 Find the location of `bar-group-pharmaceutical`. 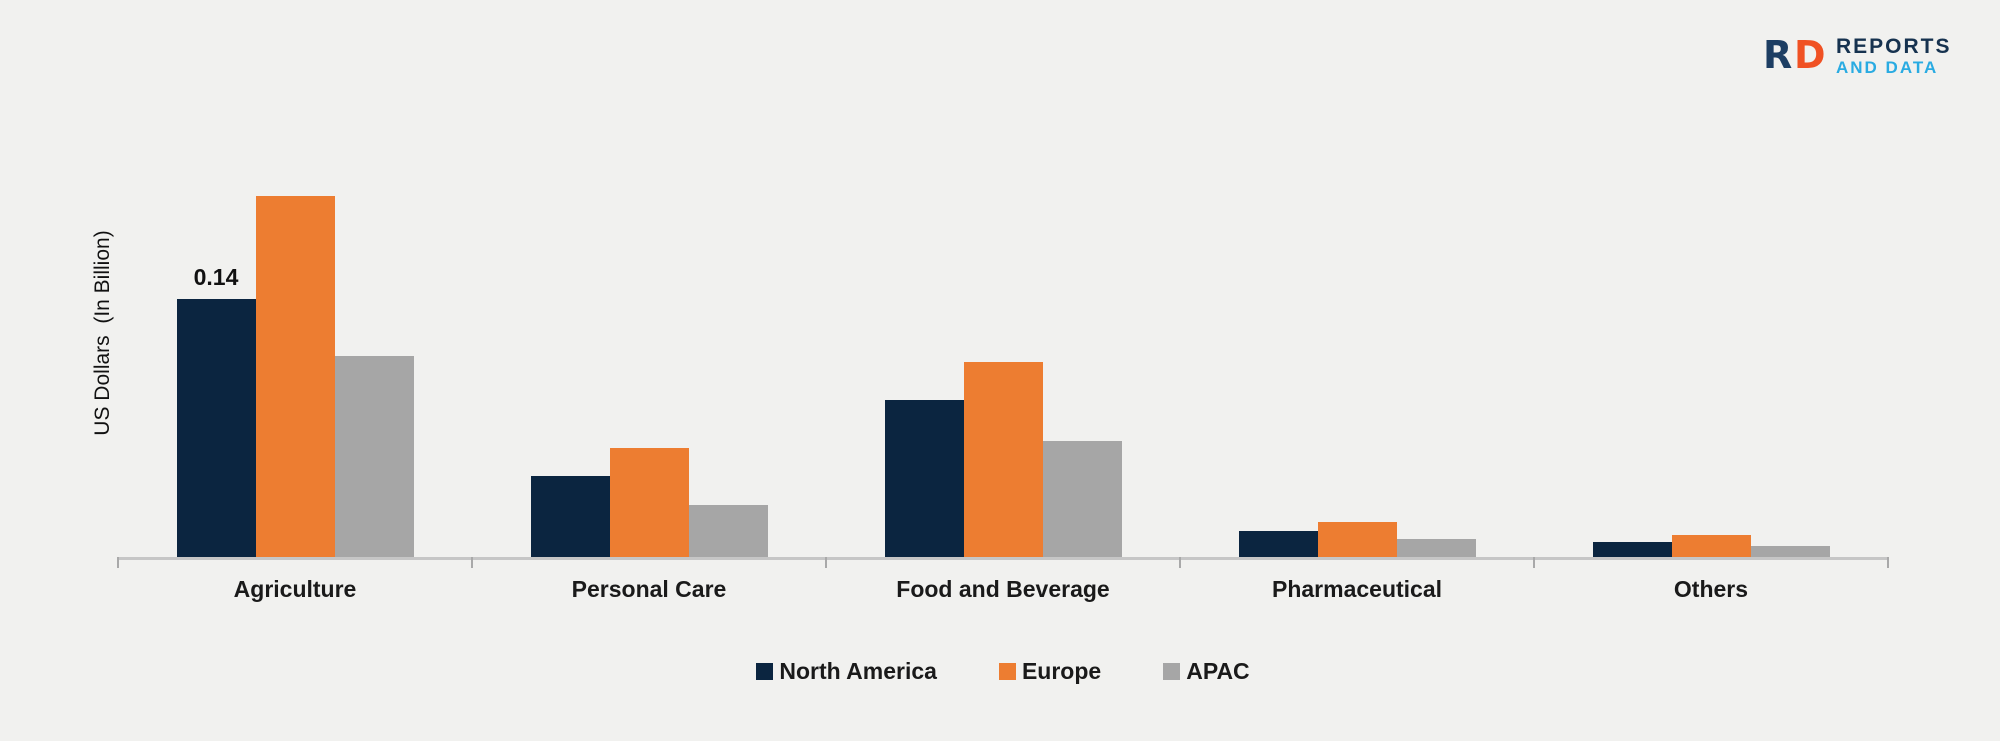

bar-group-pharmaceutical is located at coordinates (1357, 278).